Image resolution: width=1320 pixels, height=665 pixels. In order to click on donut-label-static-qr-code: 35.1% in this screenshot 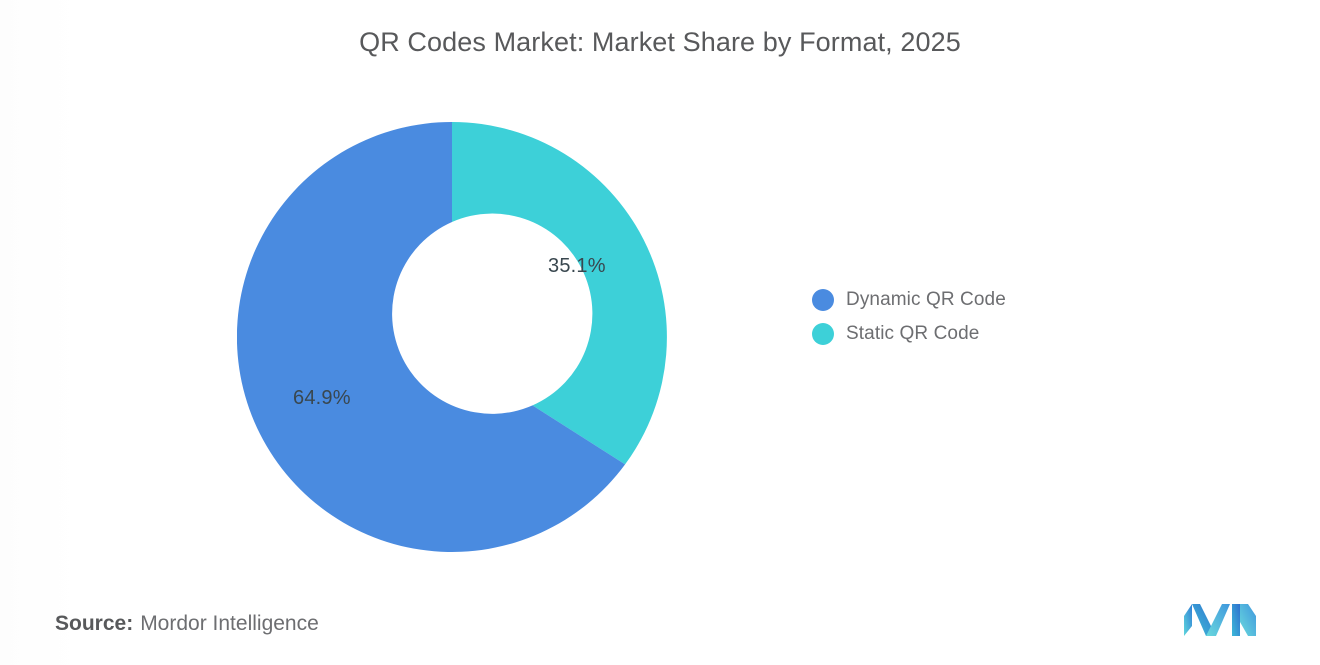, I will do `click(577, 266)`.